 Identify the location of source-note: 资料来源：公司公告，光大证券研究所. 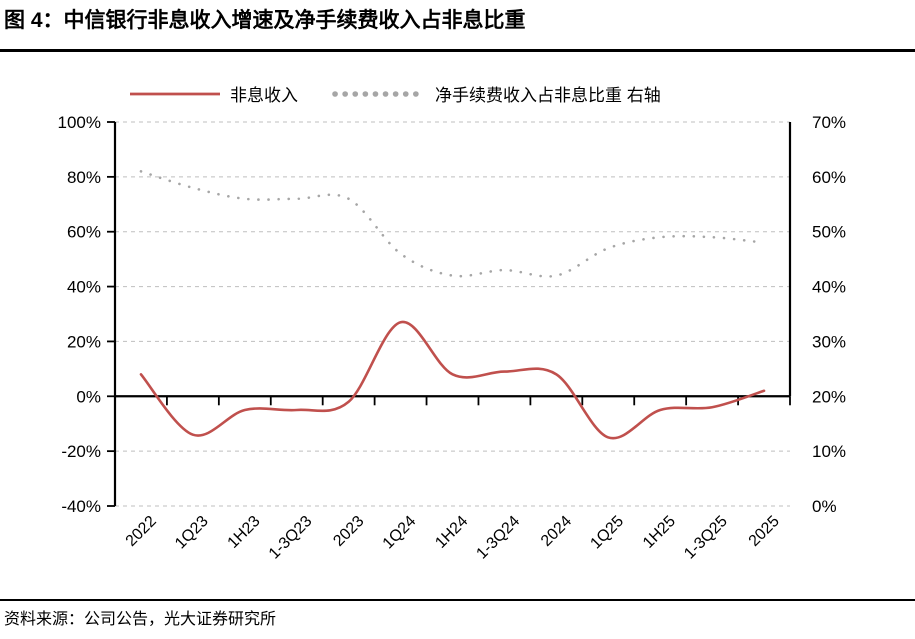
(140, 619).